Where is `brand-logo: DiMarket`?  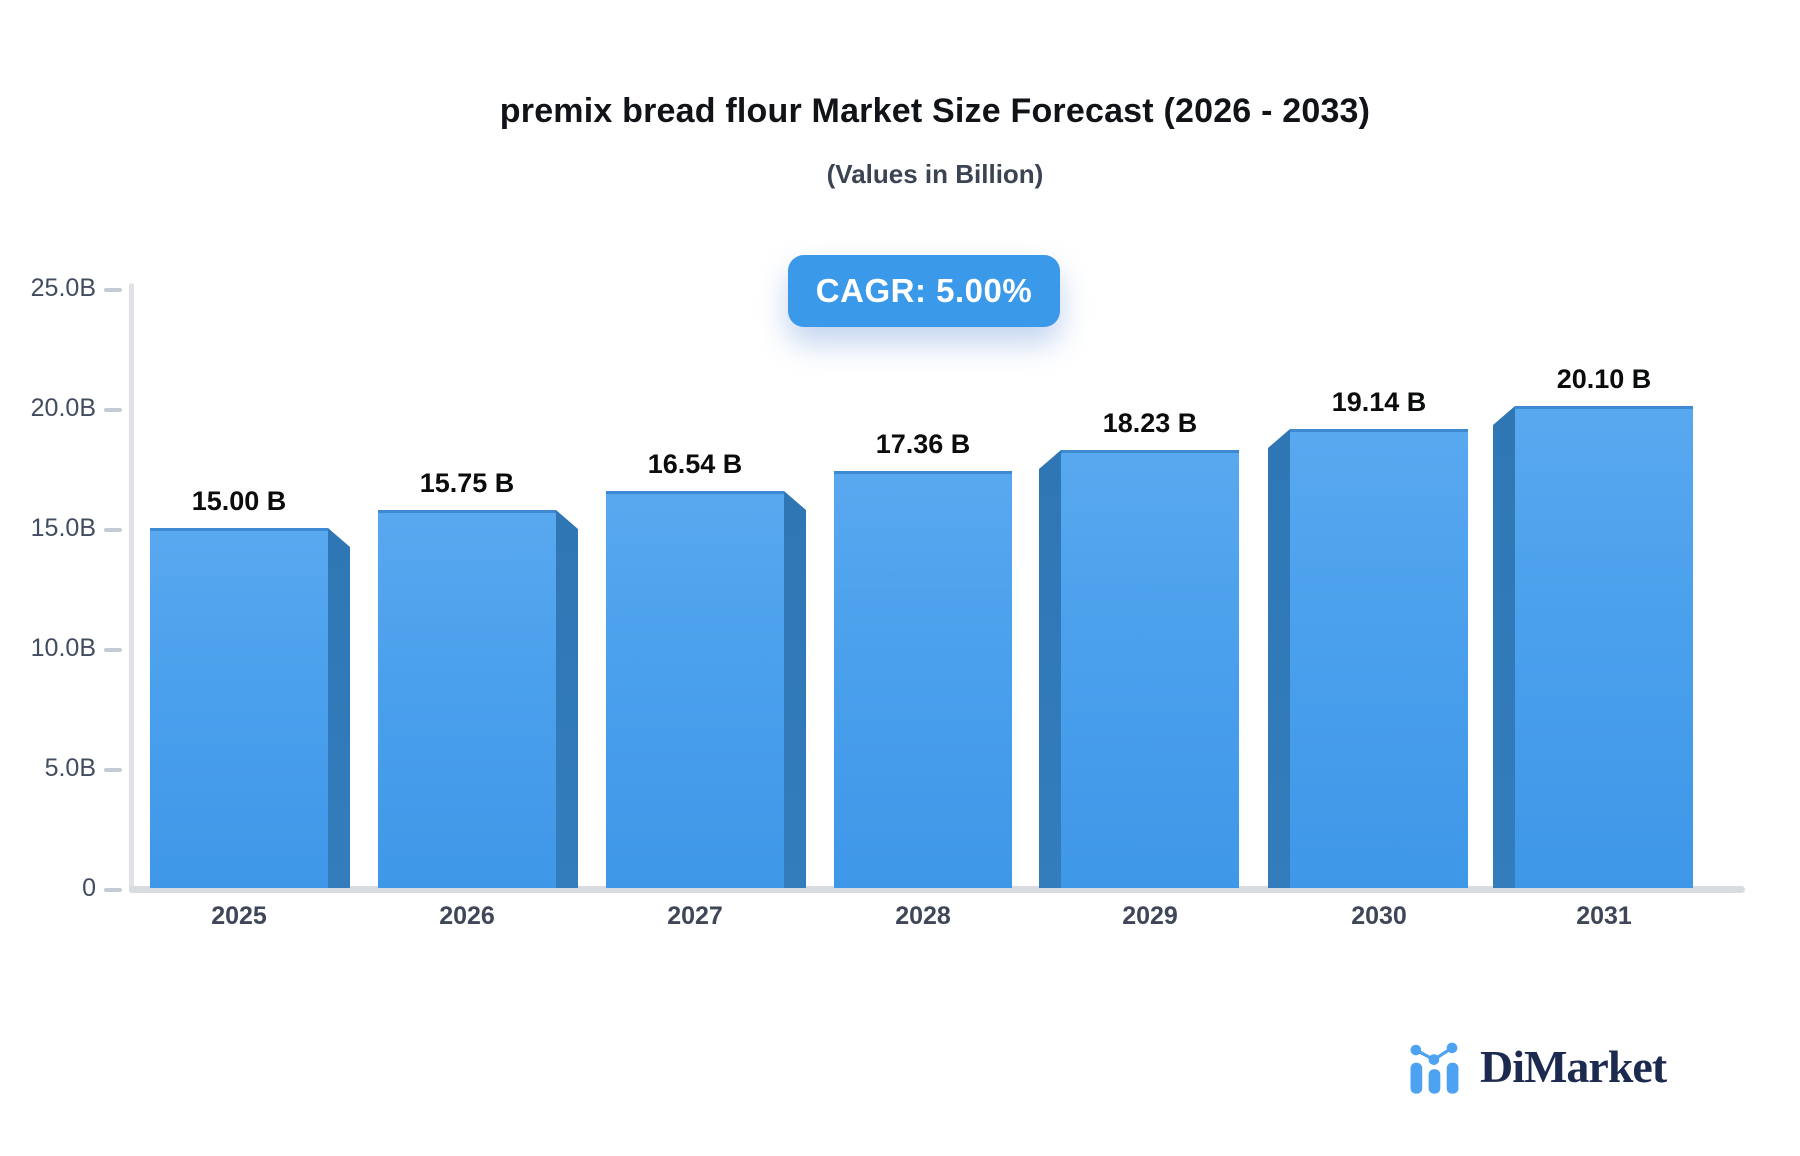 brand-logo: DiMarket is located at coordinates (1534, 1066).